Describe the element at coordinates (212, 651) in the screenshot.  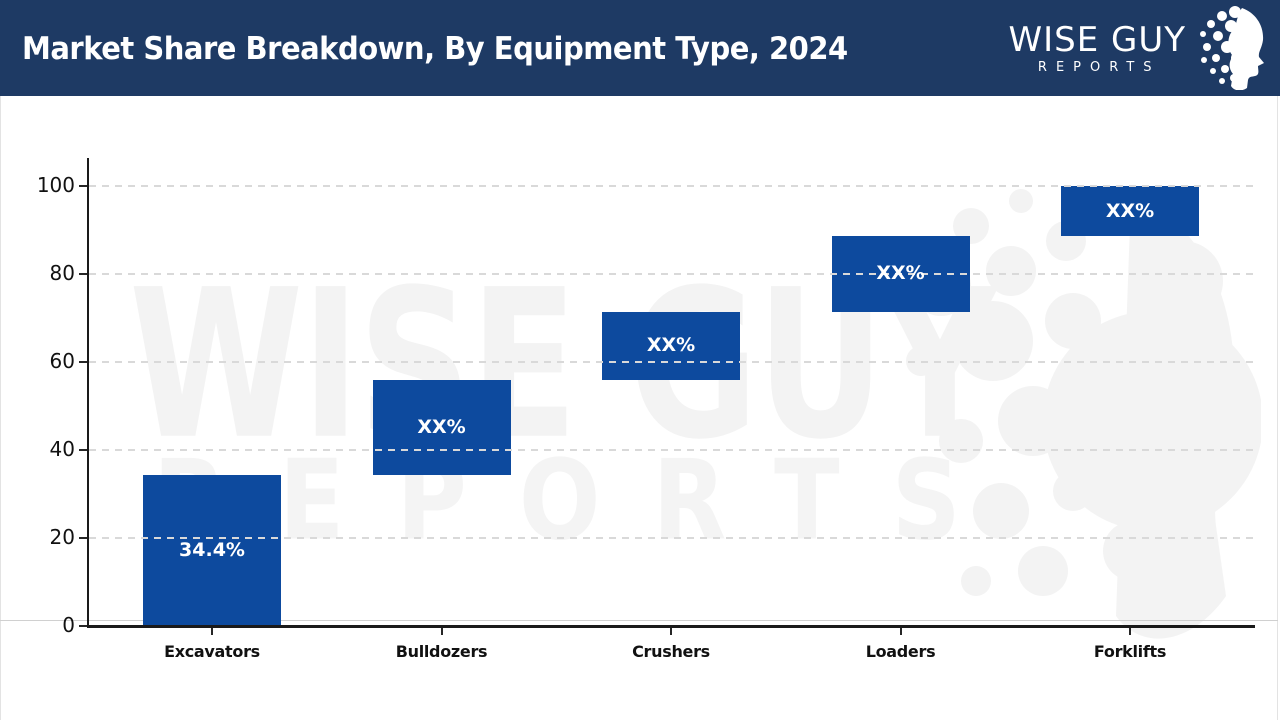
I see `x-category-label: Excavators` at that location.